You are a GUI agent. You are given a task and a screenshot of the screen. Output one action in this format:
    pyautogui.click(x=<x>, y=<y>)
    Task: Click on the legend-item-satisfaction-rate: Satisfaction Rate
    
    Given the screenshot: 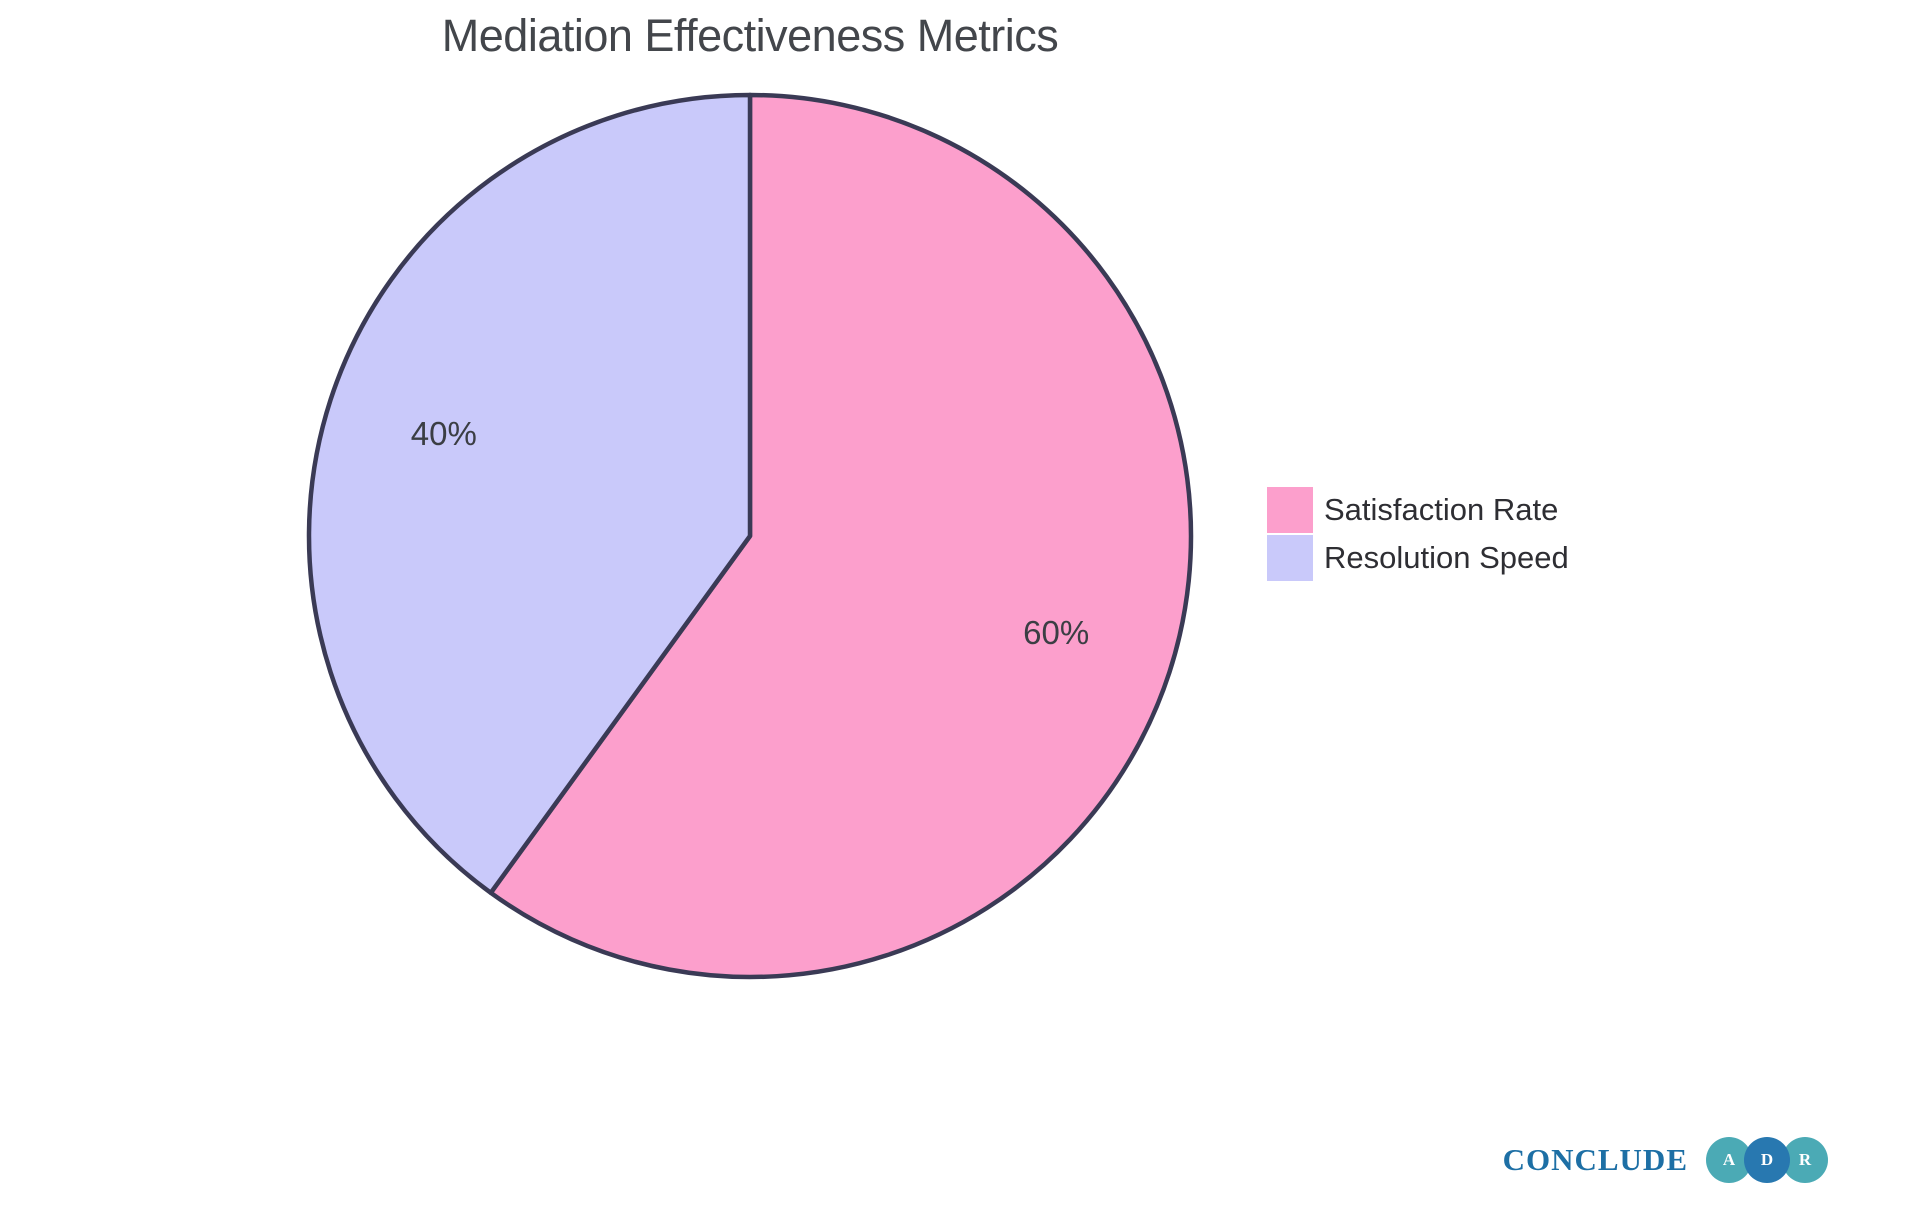 What is the action you would take?
    pyautogui.click(x=1418, y=510)
    